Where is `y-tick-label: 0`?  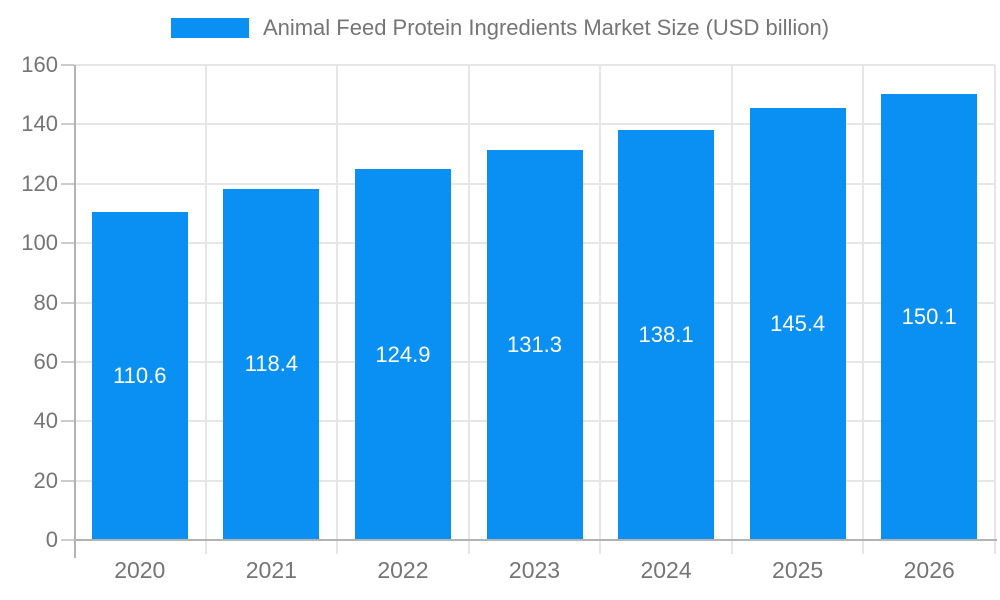 y-tick-label: 0 is located at coordinates (51, 539).